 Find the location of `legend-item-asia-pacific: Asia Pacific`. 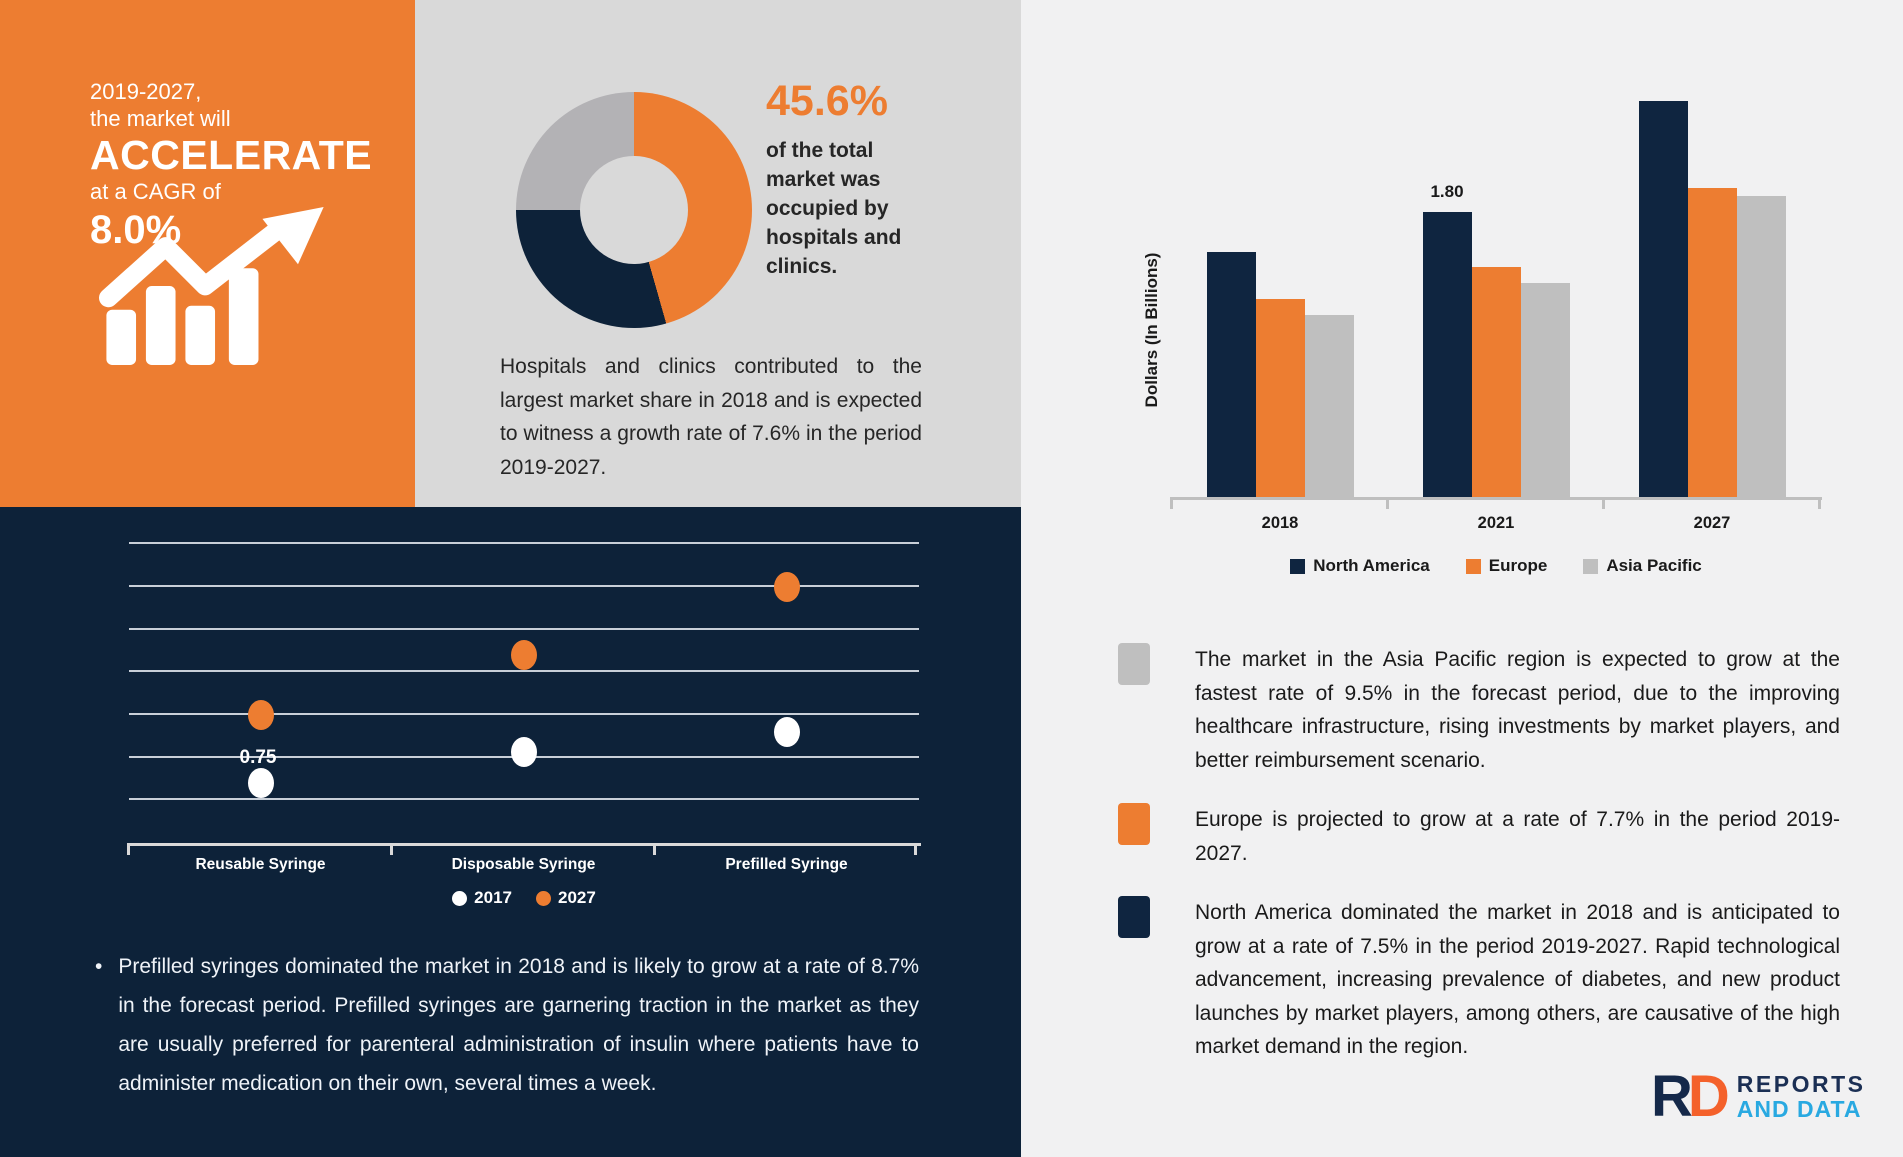

legend-item-asia-pacific: Asia Pacific is located at coordinates (1642, 566).